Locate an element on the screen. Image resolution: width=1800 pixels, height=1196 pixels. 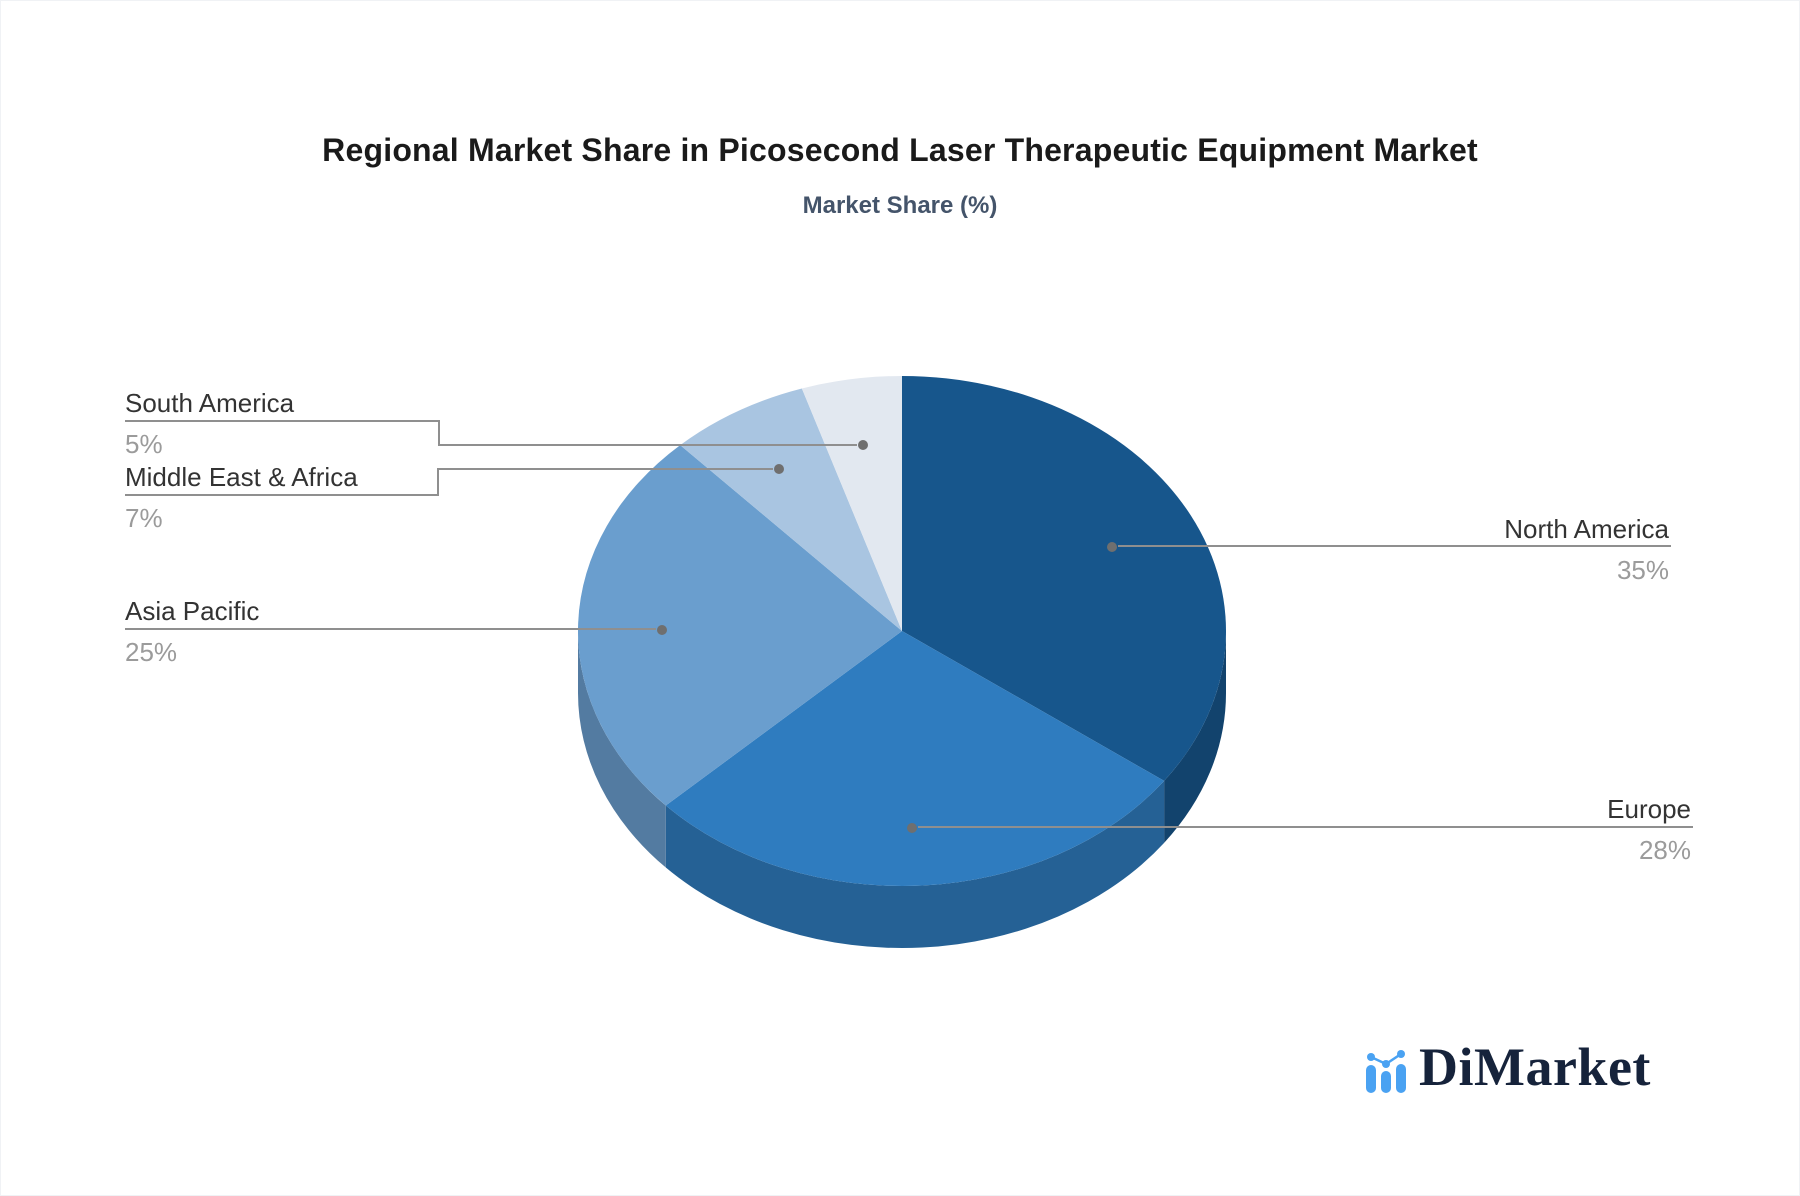
slice-label-value: 25% is located at coordinates (151, 652).